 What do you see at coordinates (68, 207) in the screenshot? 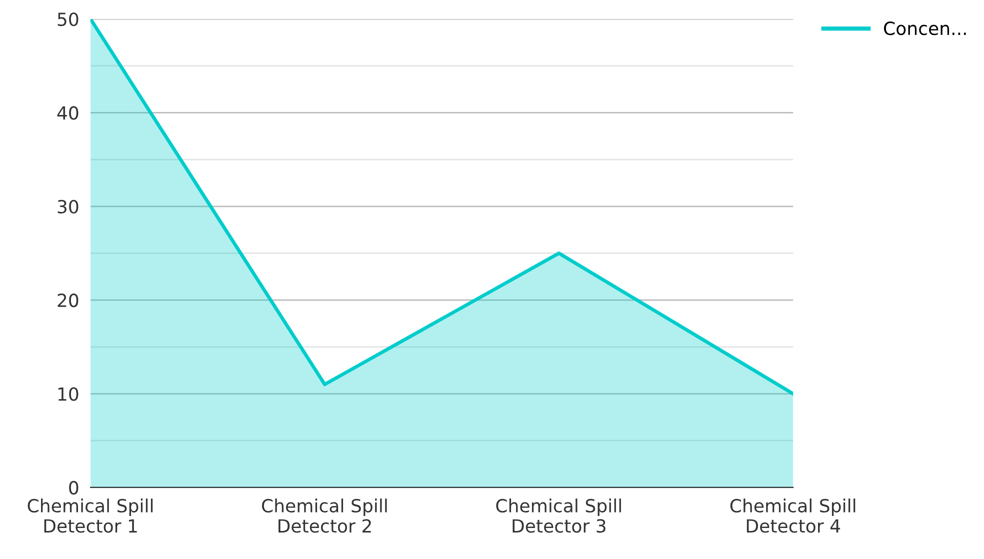
I see `y-tick-label: 30` at bounding box center [68, 207].